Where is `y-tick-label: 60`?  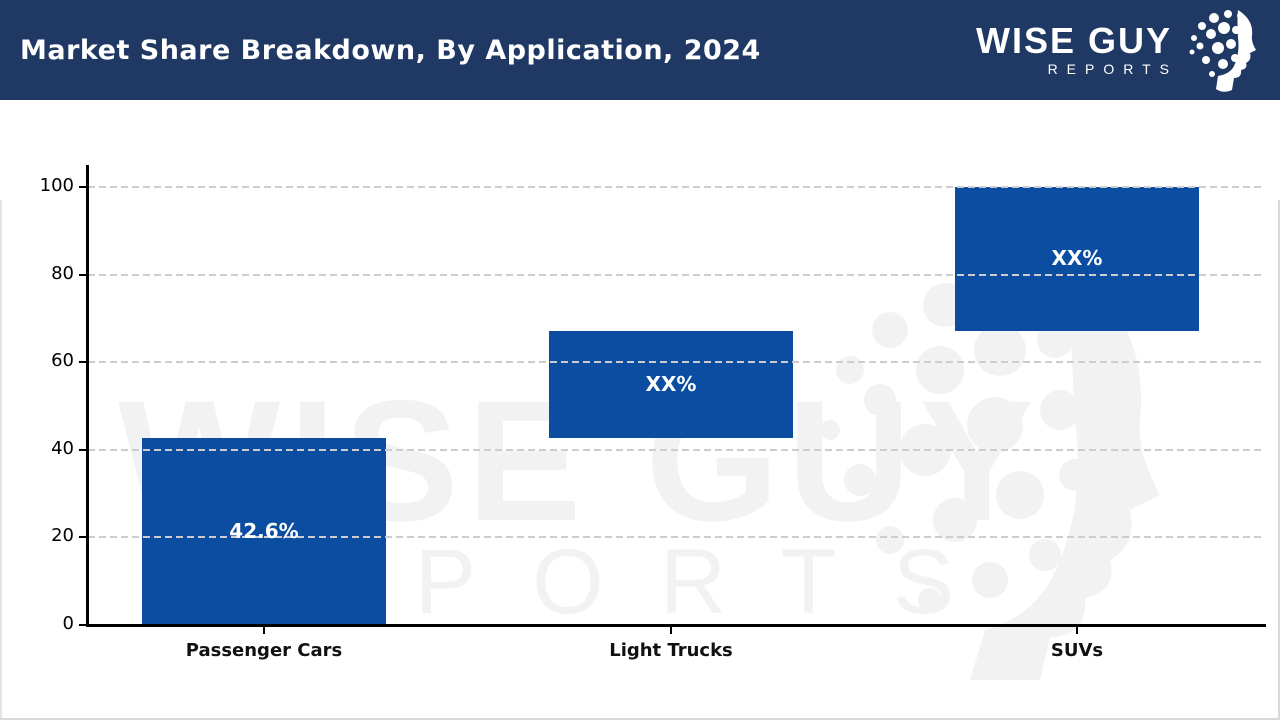 y-tick-label: 60 is located at coordinates (62, 361).